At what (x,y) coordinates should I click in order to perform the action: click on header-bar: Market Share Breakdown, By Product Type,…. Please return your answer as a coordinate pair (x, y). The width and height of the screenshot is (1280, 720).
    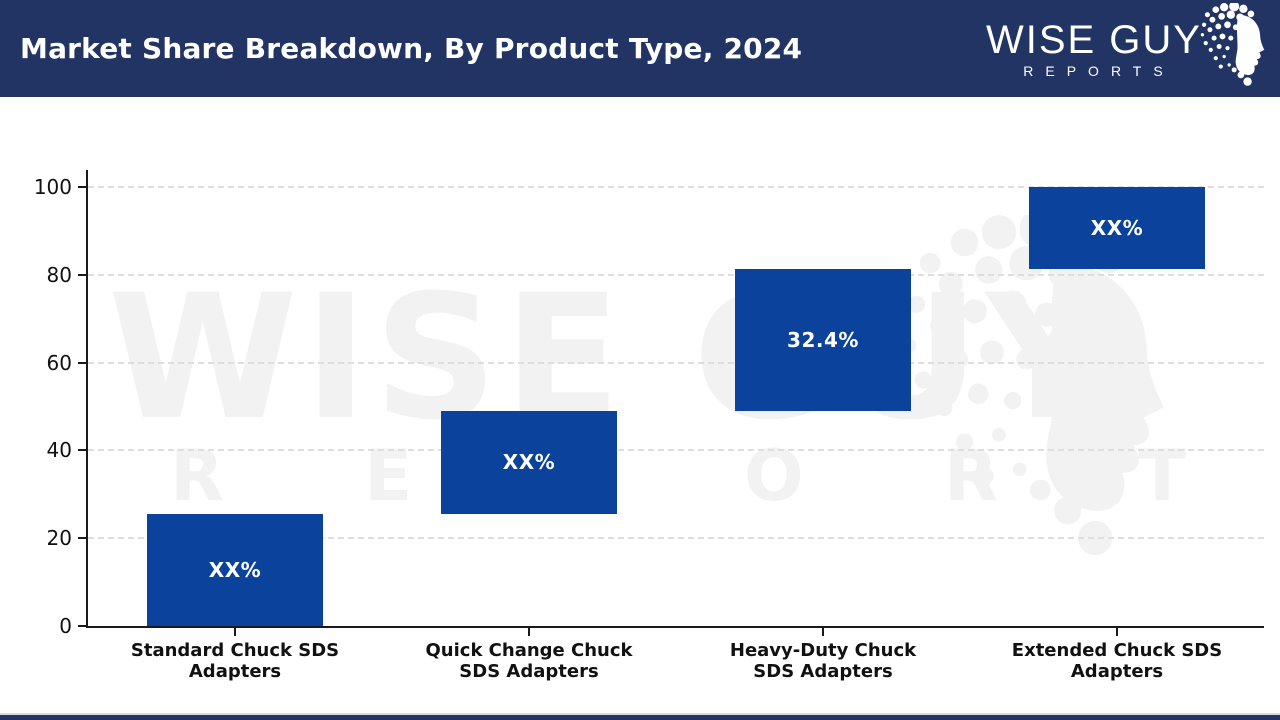
    Looking at the image, I should click on (640, 48).